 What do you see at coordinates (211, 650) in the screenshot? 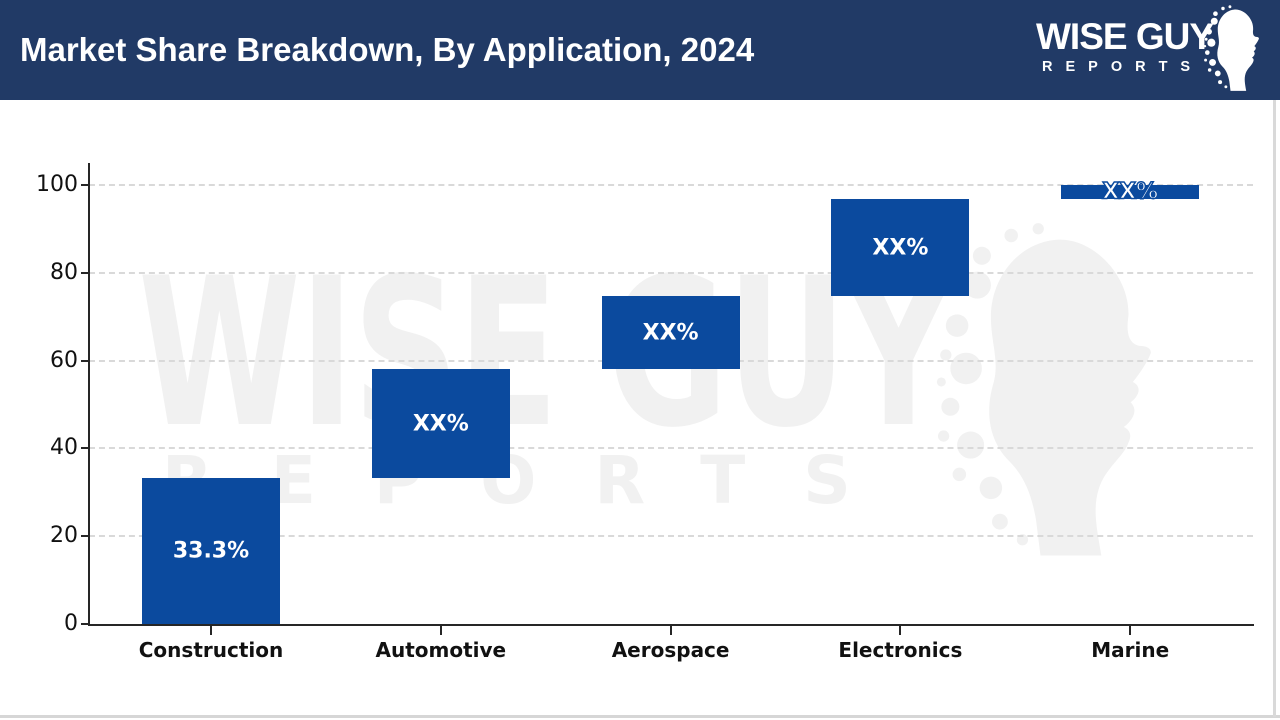
I see `x-axis-label-construction: Construction` at bounding box center [211, 650].